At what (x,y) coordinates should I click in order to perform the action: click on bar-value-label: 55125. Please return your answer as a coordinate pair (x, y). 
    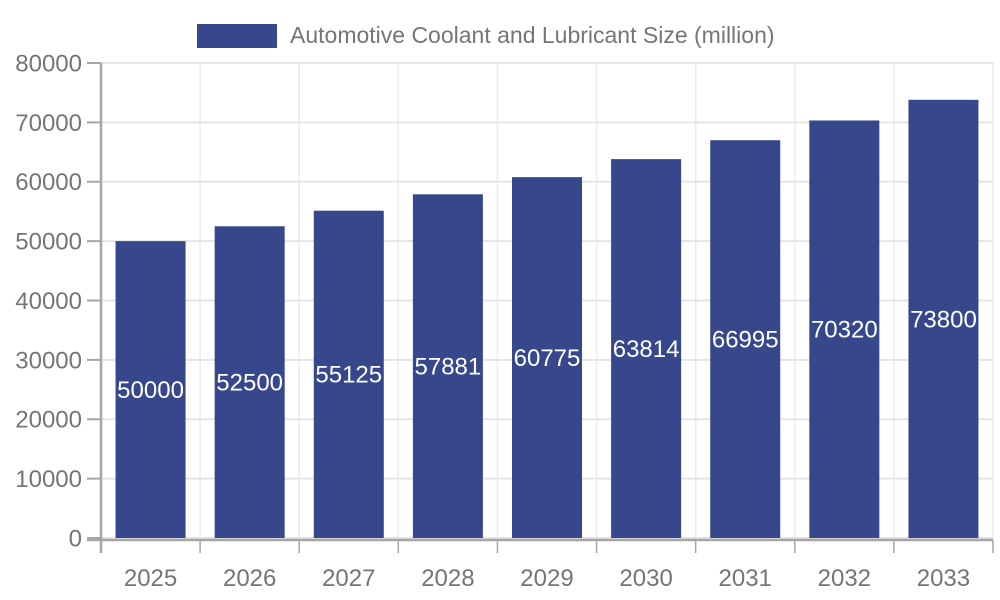
    Looking at the image, I should click on (348, 375).